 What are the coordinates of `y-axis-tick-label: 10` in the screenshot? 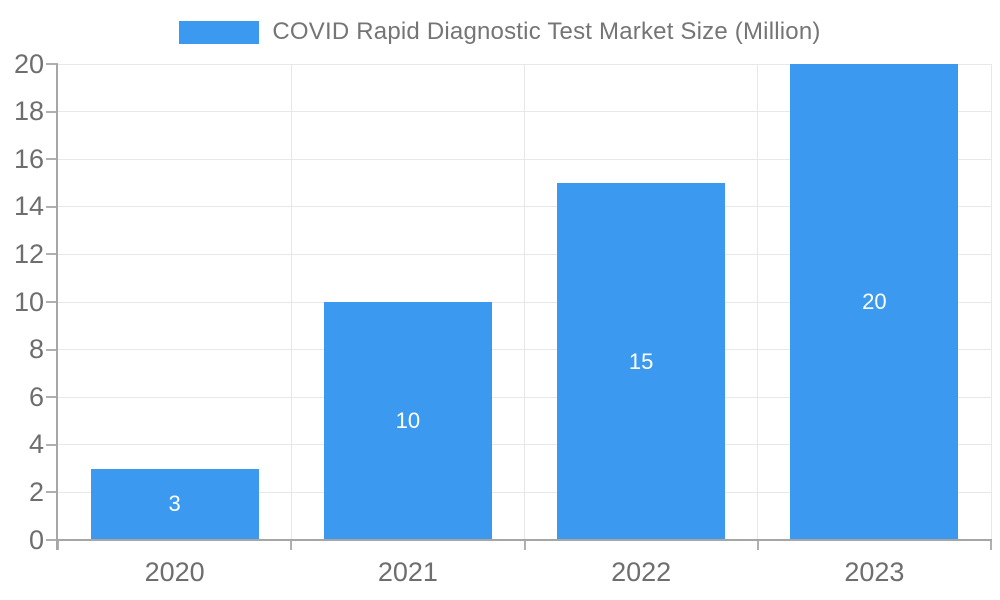 It's located at (28, 301).